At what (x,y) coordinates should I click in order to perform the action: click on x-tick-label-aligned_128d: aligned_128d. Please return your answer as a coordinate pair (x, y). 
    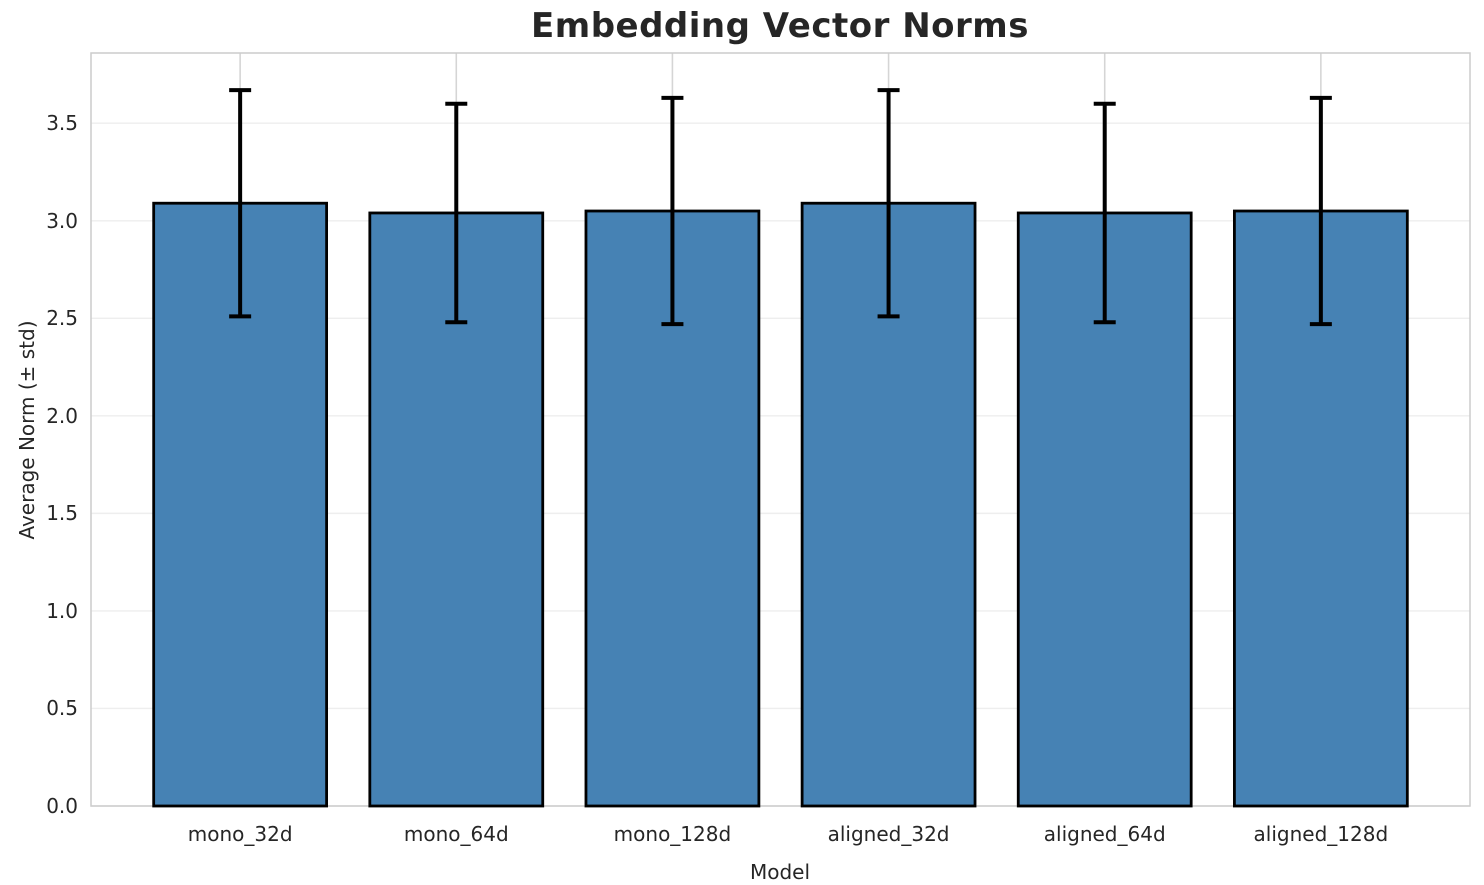
    Looking at the image, I should click on (1321, 834).